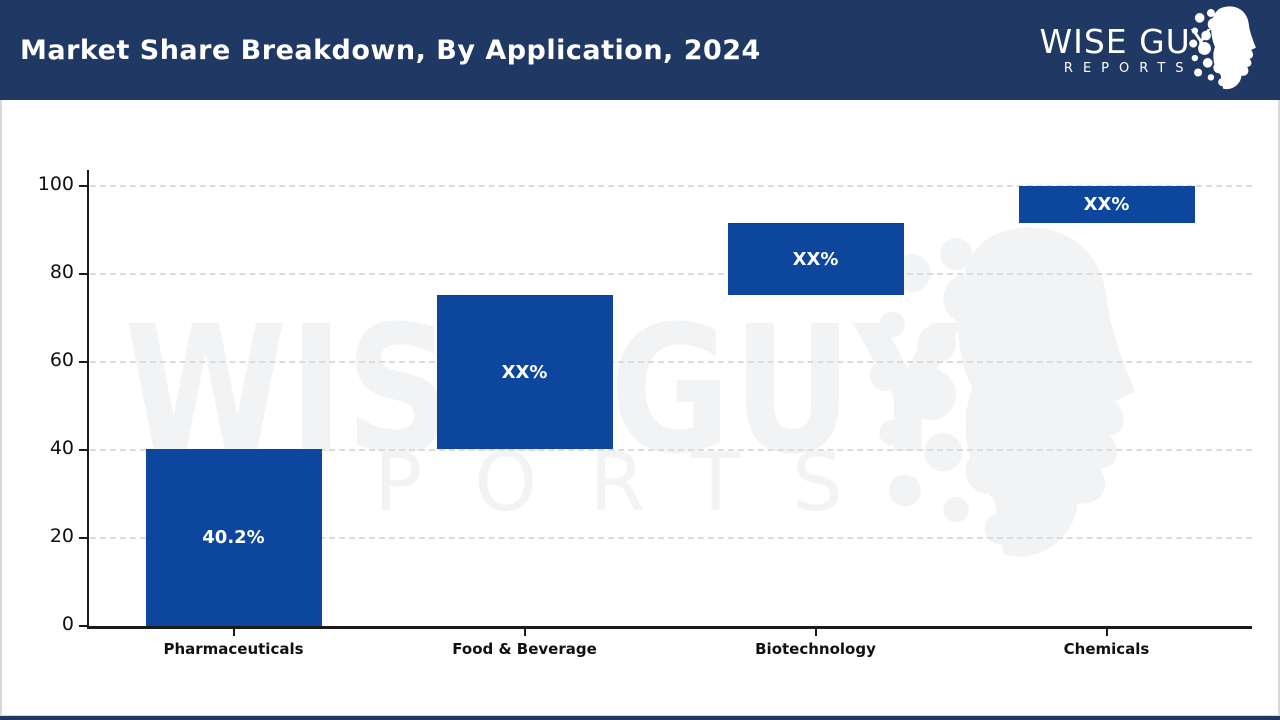 Image resolution: width=1280 pixels, height=720 pixels. What do you see at coordinates (669, 627) in the screenshot?
I see `x-axis-line` at bounding box center [669, 627].